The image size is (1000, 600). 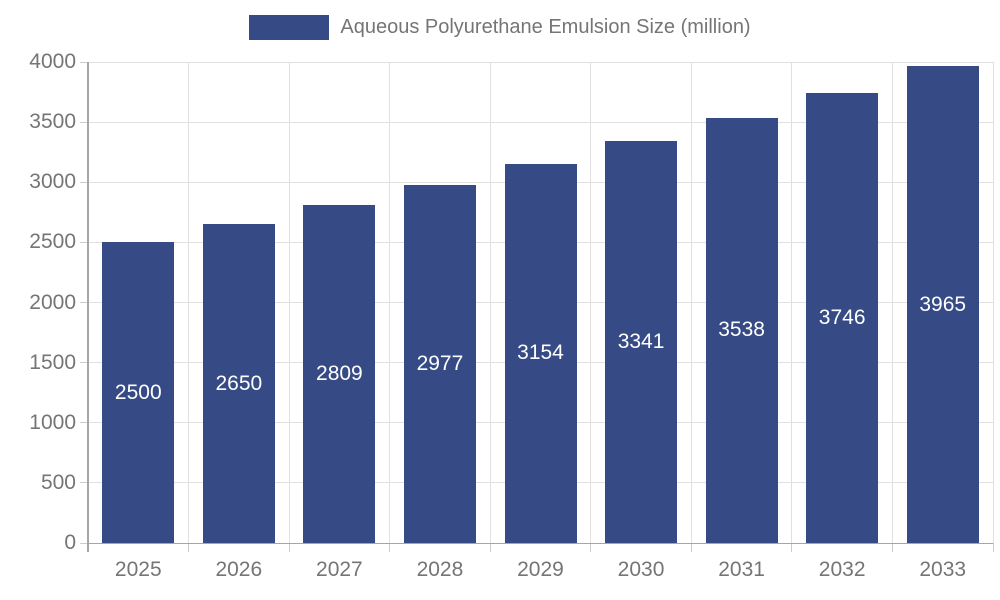 I want to click on bar-value-label: 3341, so click(x=641, y=342).